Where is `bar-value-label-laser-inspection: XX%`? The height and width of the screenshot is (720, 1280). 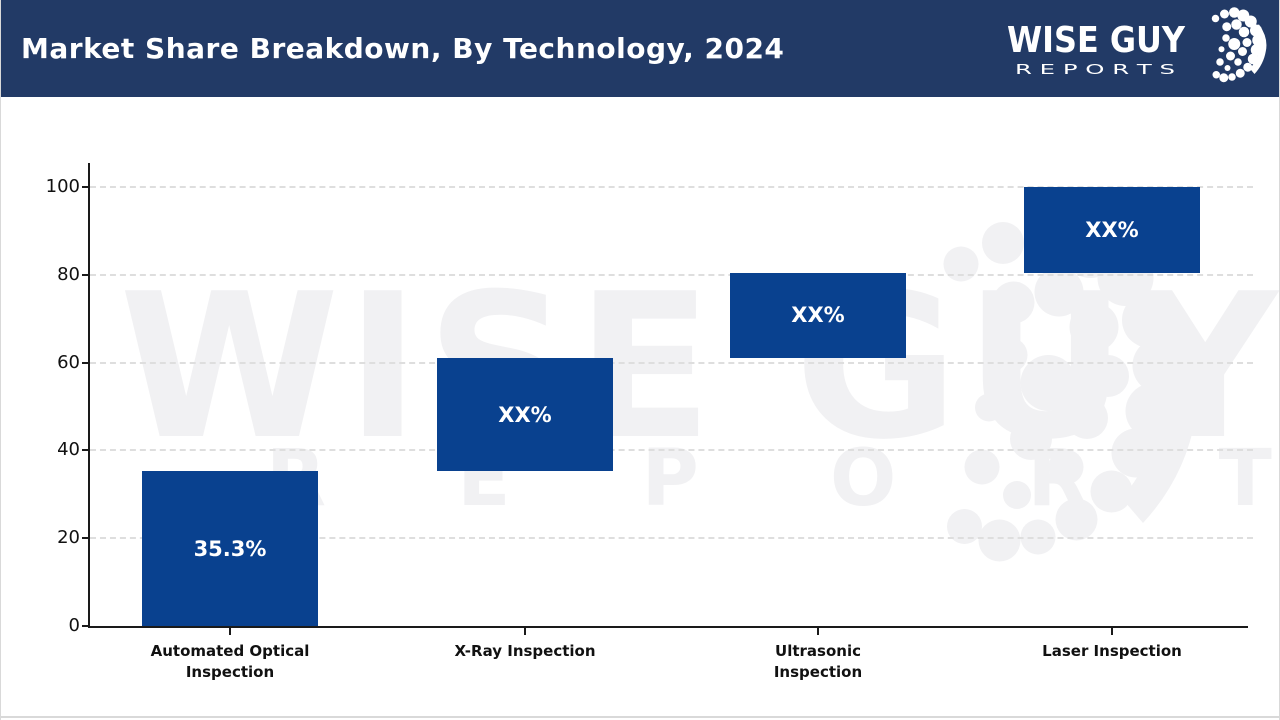 bar-value-label-laser-inspection: XX% is located at coordinates (1112, 229).